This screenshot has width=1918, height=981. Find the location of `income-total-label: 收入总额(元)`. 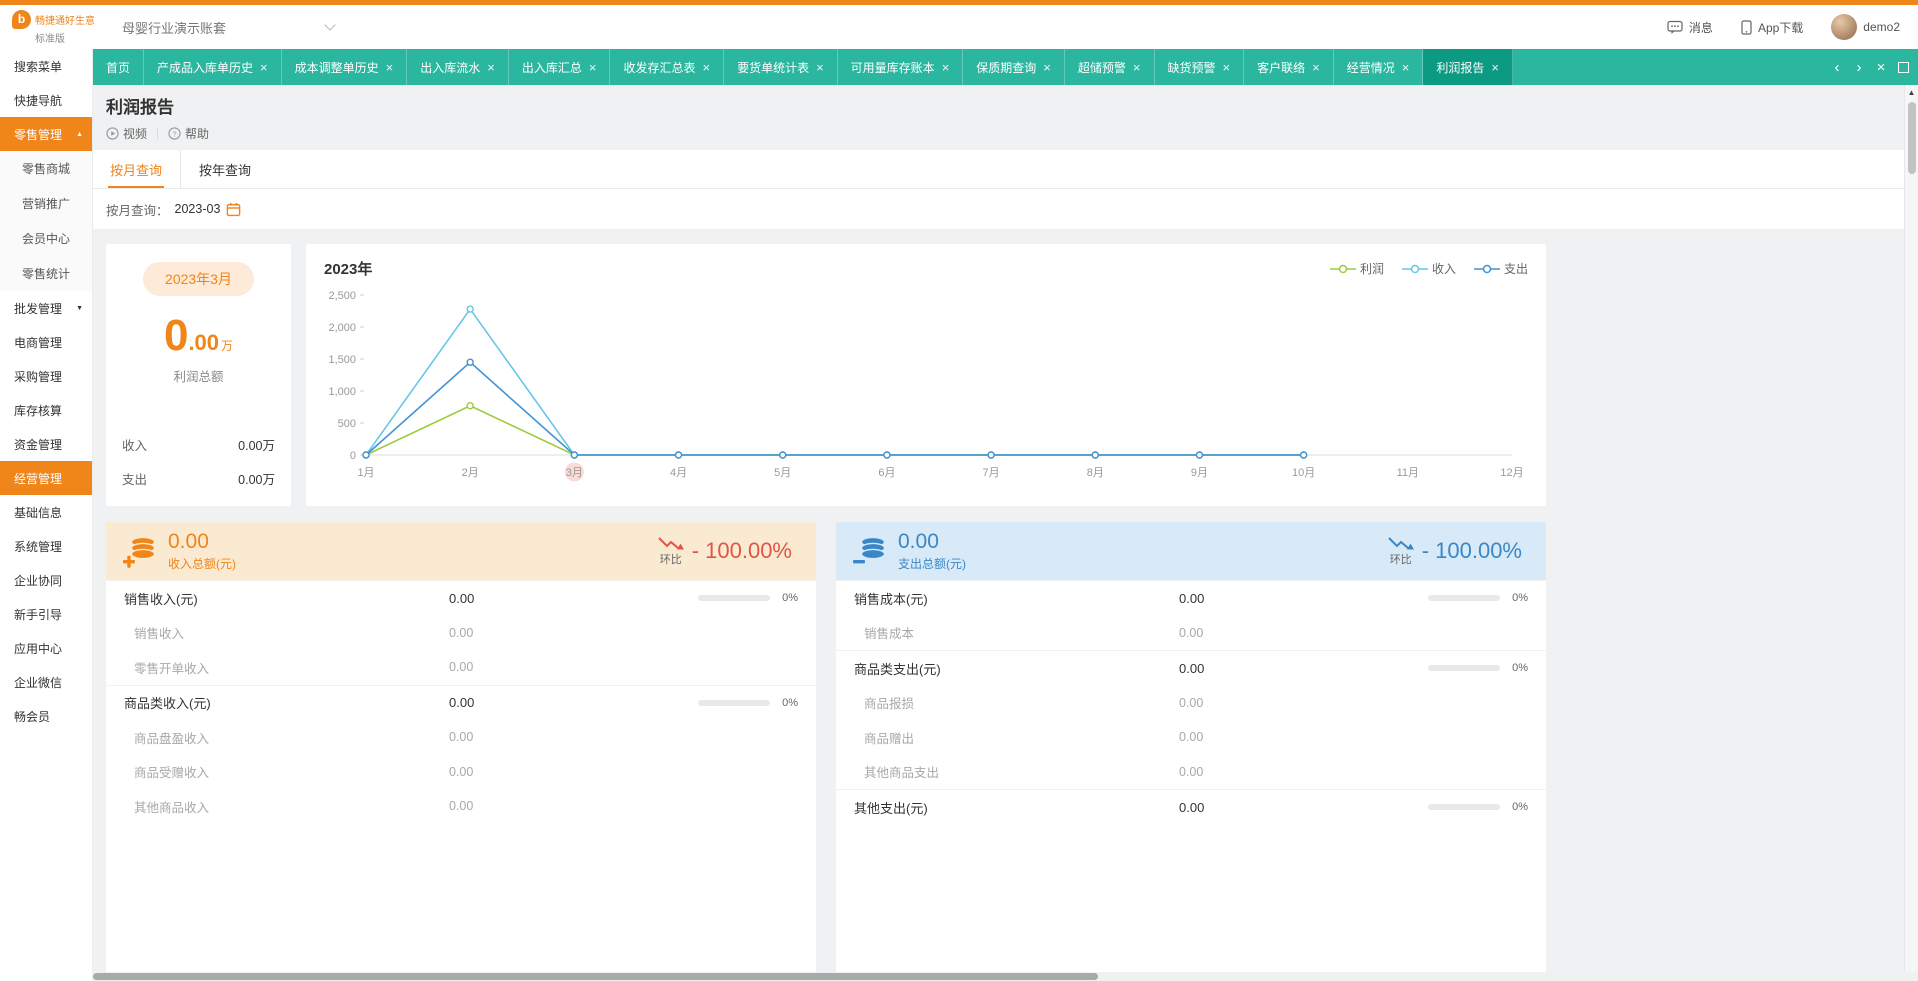

income-total-label: 收入总额(元) is located at coordinates (202, 564).